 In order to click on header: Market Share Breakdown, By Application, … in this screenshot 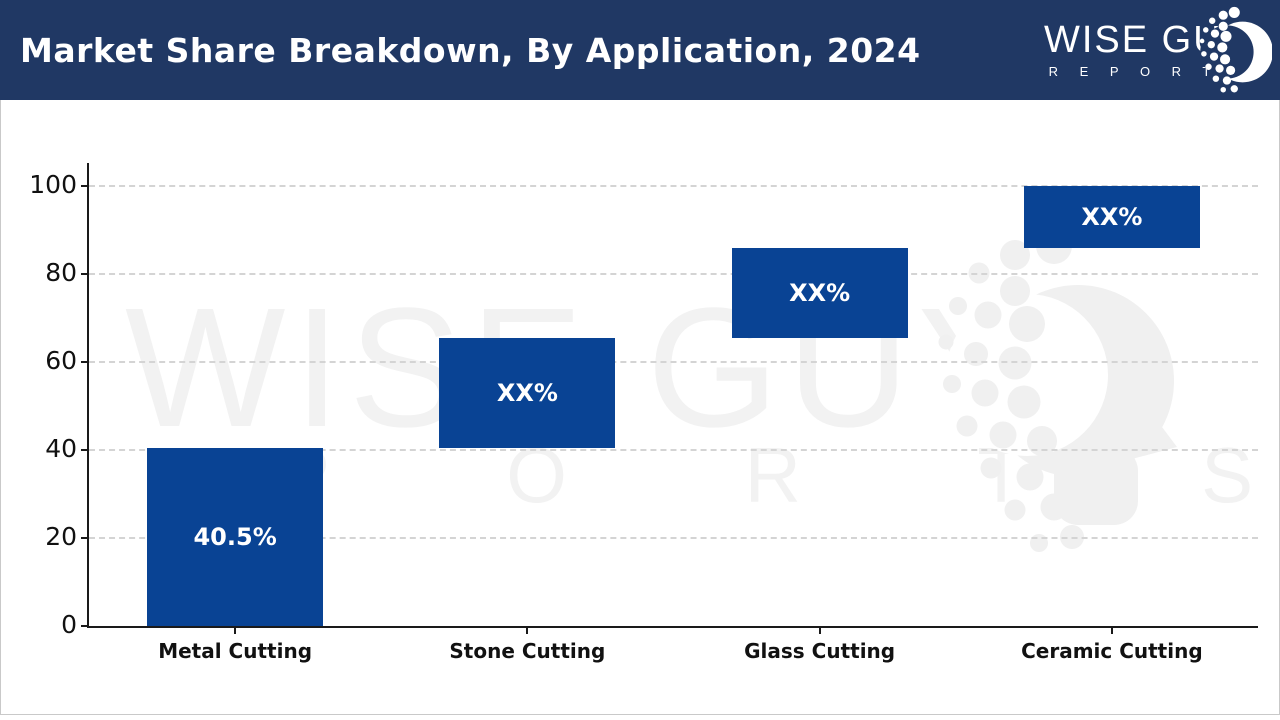, I will do `click(640, 50)`.